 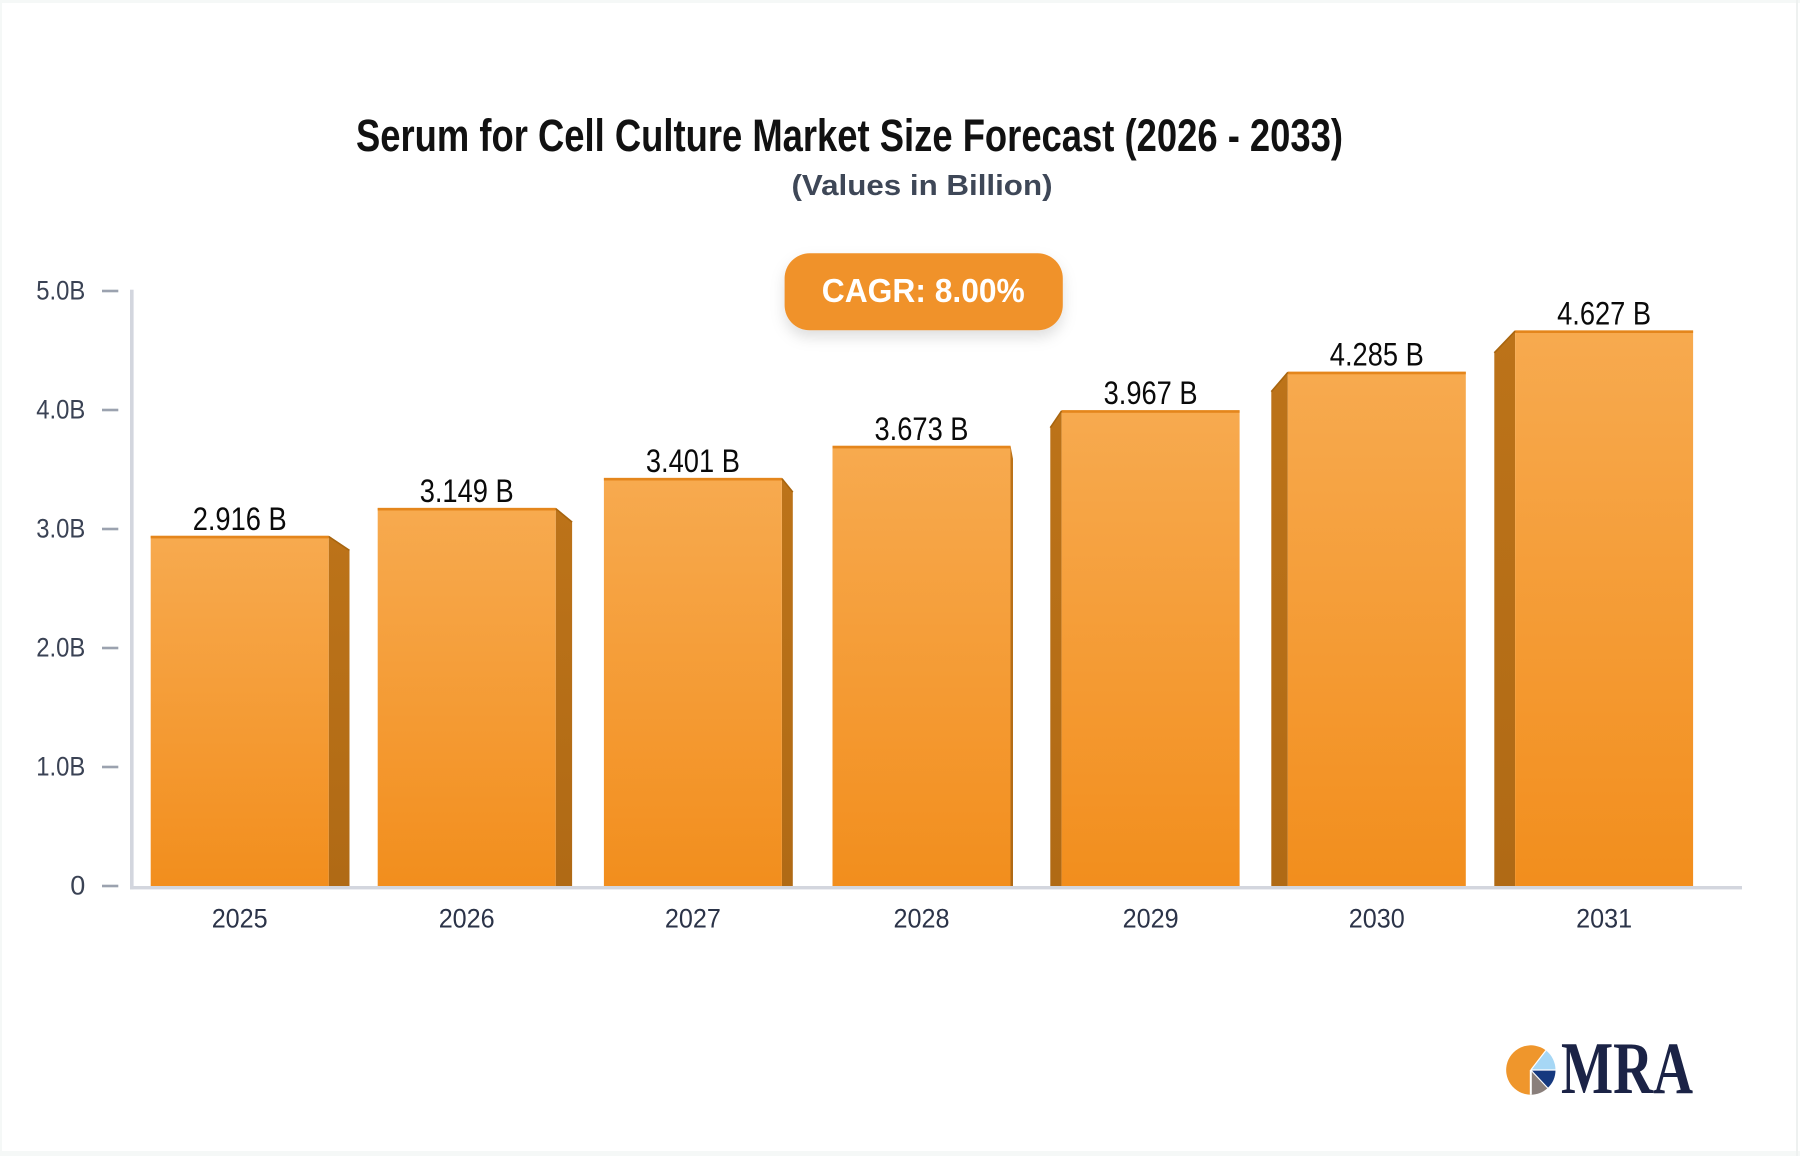 What do you see at coordinates (923, 290) in the screenshot?
I see `svg-text: CAGR: 8.00%` at bounding box center [923, 290].